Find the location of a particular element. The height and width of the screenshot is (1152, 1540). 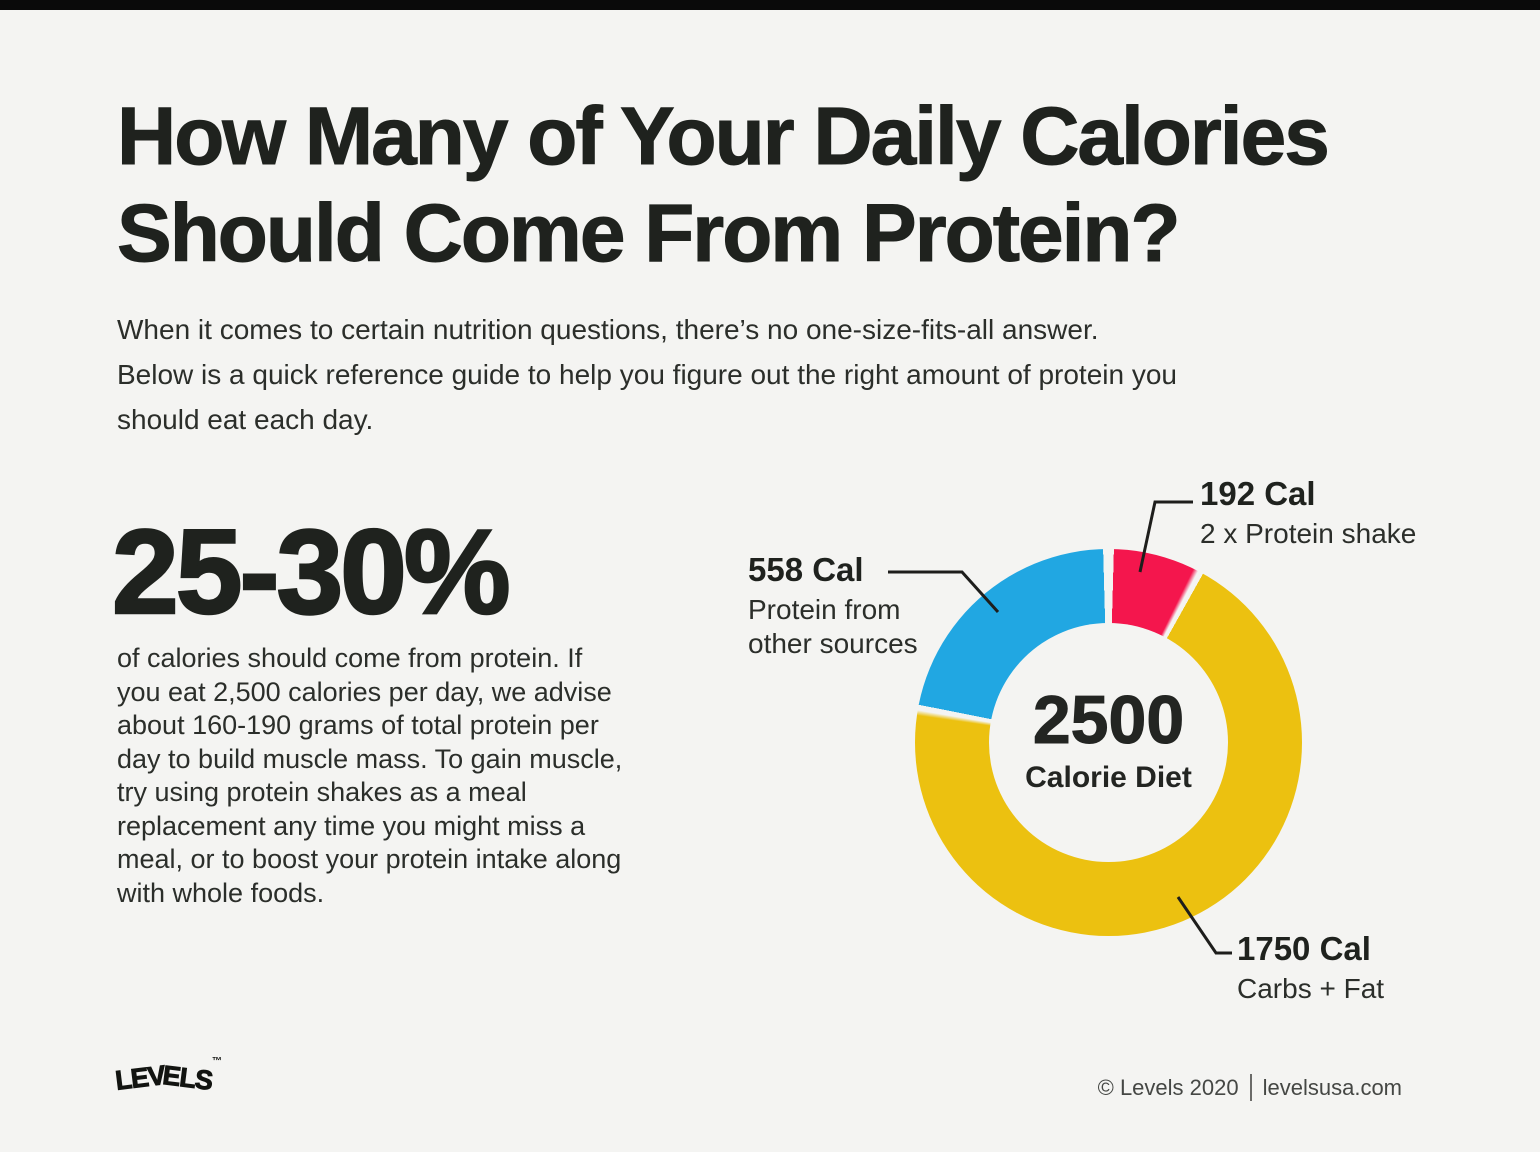

trademark-symbol: ™ is located at coordinates (217, 1061).